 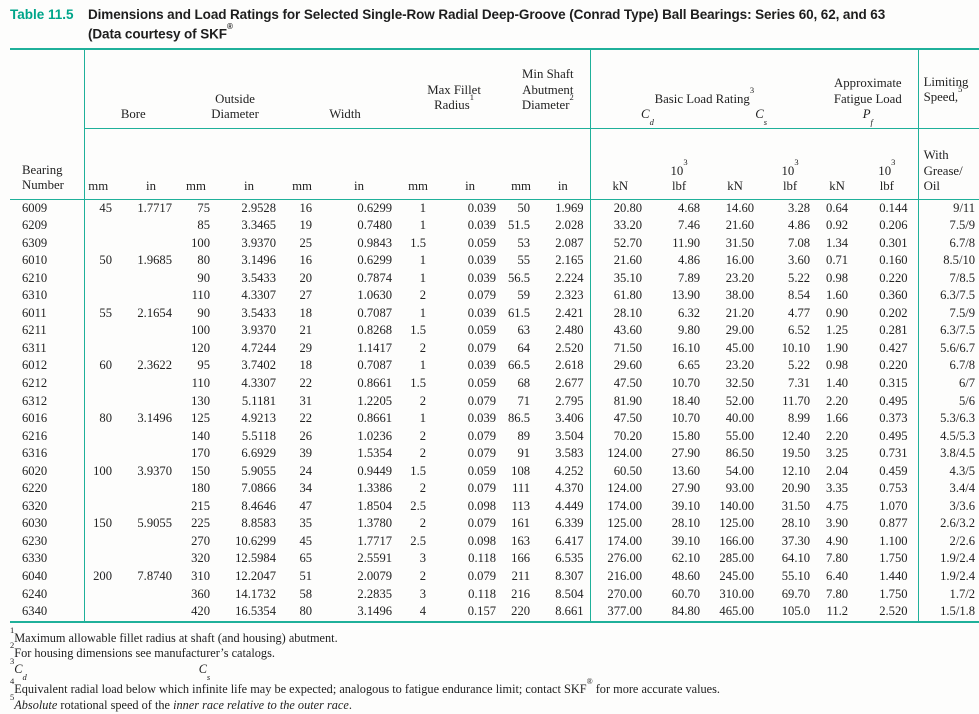 What do you see at coordinates (375, 523) in the screenshot?
I see `cell-width_in: 1.3780` at bounding box center [375, 523].